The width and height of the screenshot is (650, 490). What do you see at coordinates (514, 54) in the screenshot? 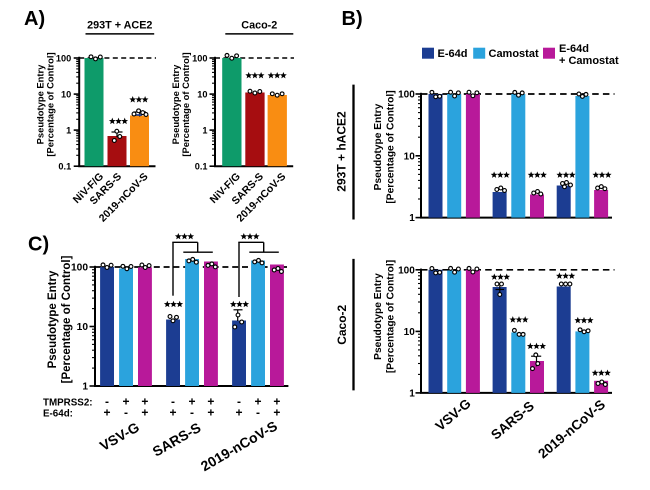
I see `svg-text: Camostat` at bounding box center [514, 54].